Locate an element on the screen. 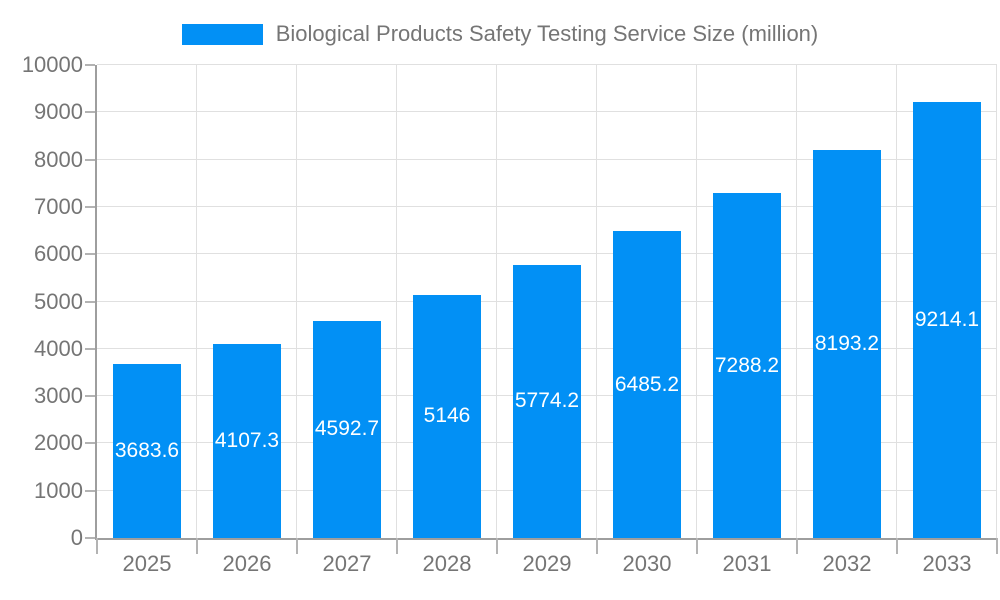  x-axis-label: 2029 is located at coordinates (547, 563).